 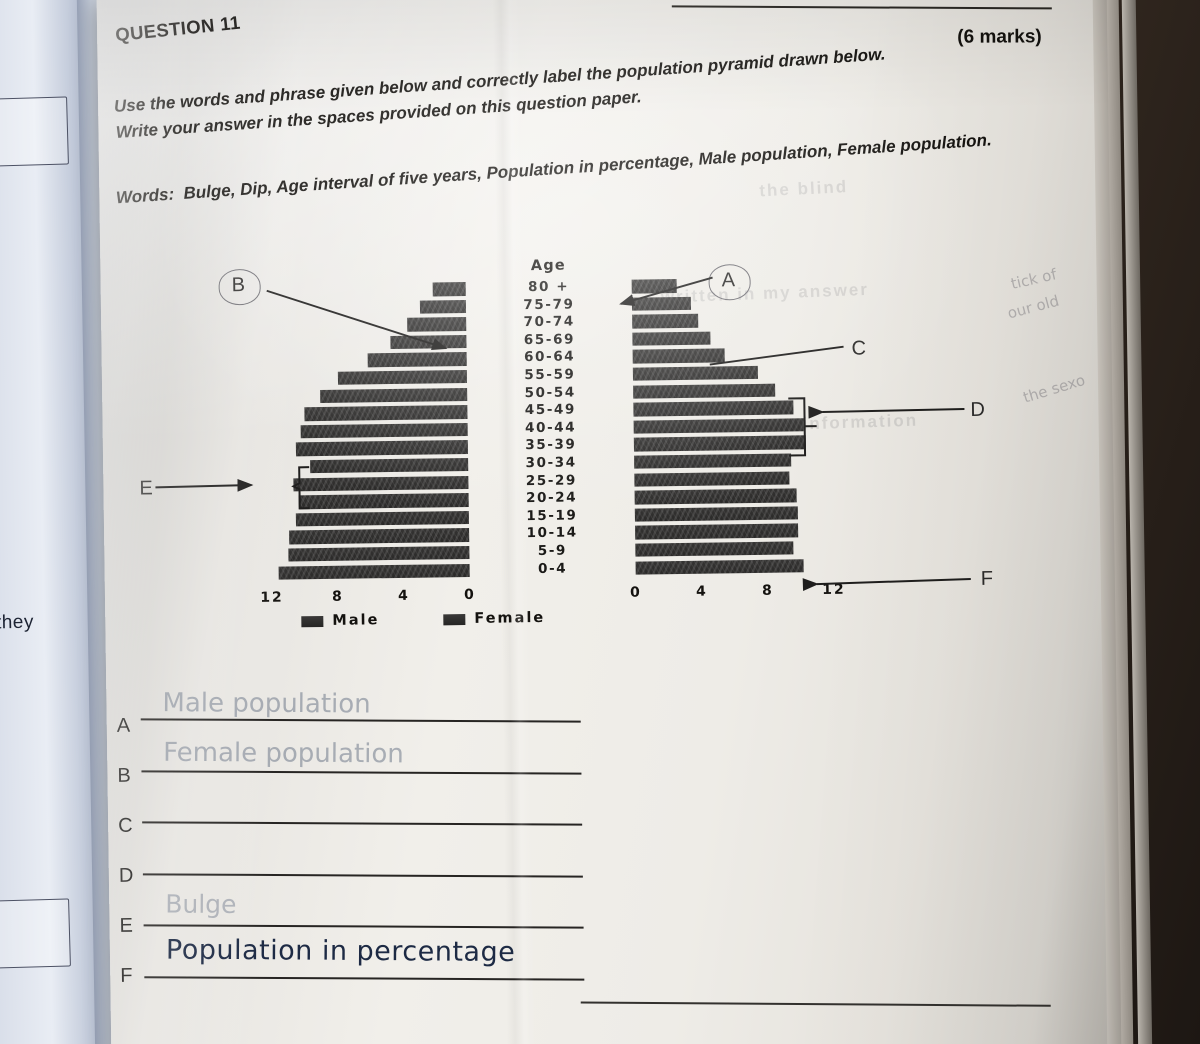 What do you see at coordinates (34, 132) in the screenshot?
I see `adjacent-page-margin-box-top` at bounding box center [34, 132].